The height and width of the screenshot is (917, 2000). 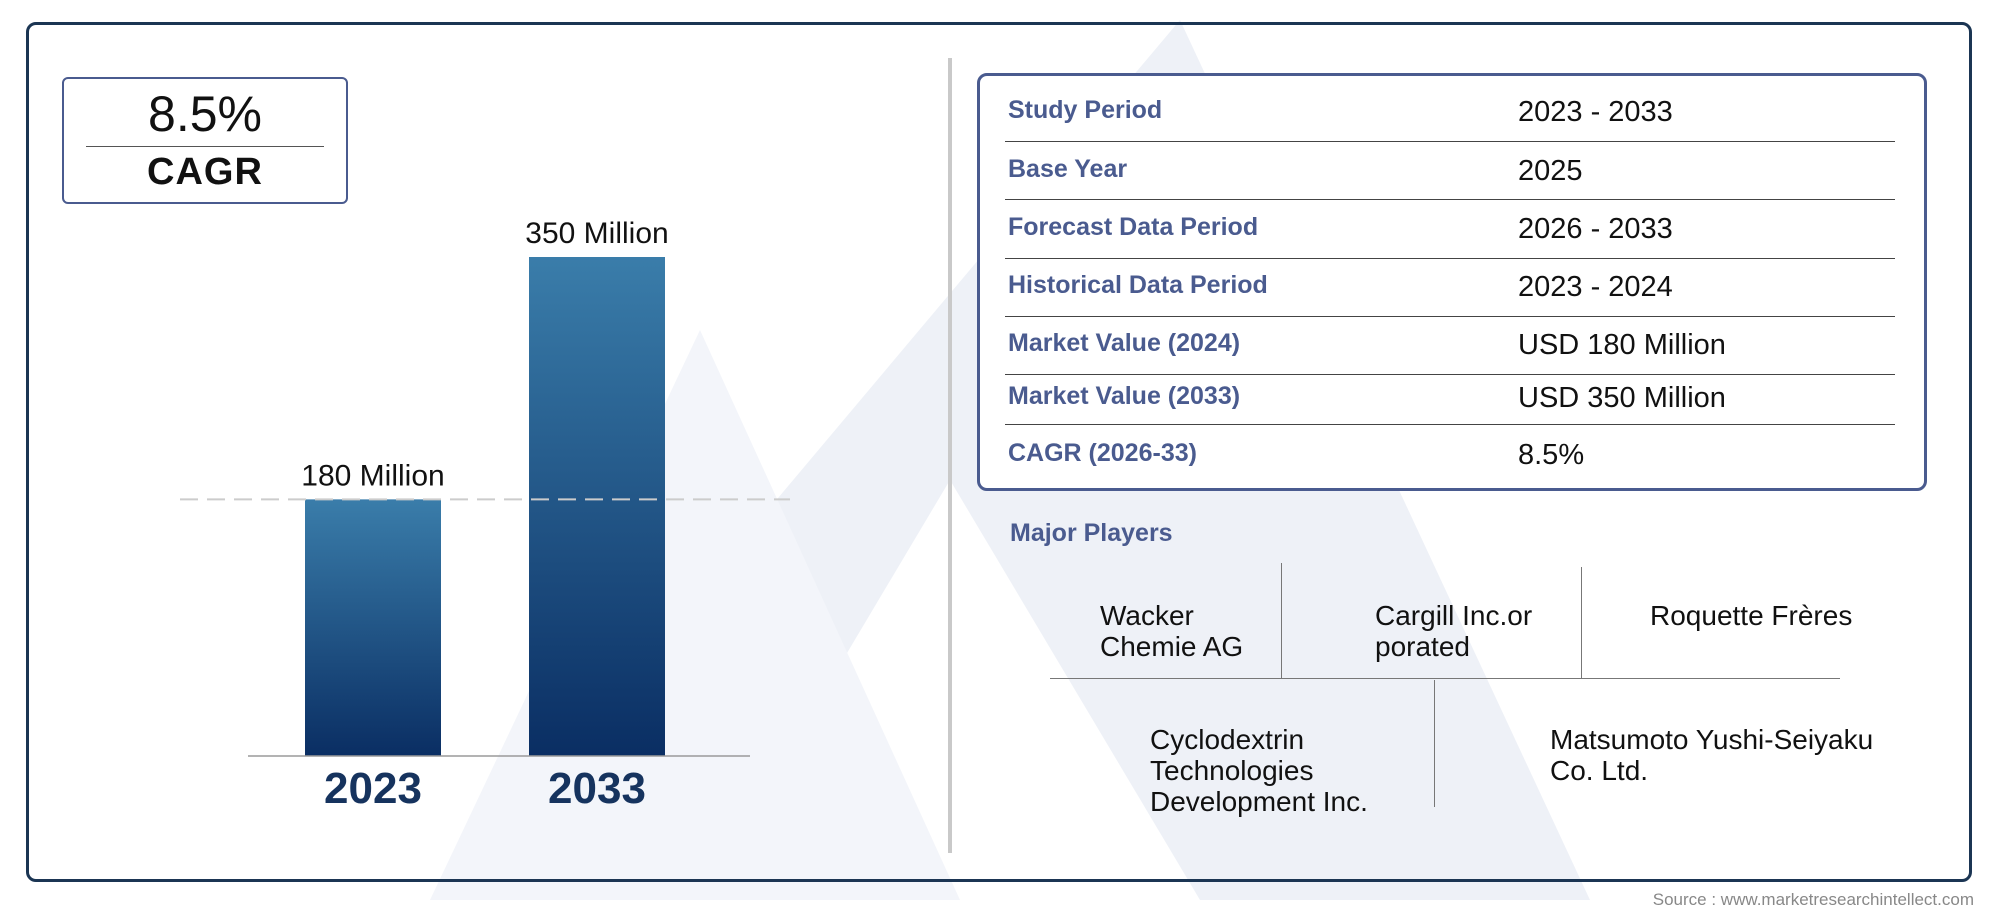 I want to click on major-players-title: Major Players, so click(x=1091, y=533).